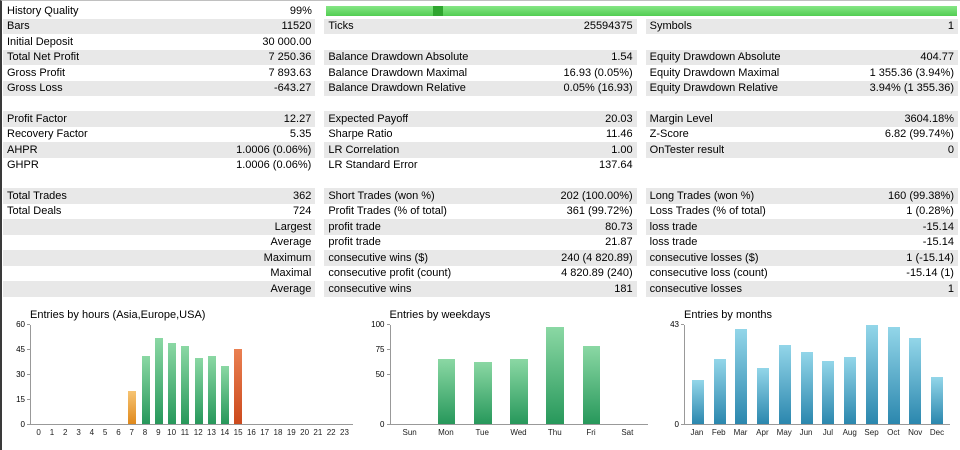 The width and height of the screenshot is (960, 450). What do you see at coordinates (360, 134) in the screenshot?
I see `stat-label: Sharpe Ratio` at bounding box center [360, 134].